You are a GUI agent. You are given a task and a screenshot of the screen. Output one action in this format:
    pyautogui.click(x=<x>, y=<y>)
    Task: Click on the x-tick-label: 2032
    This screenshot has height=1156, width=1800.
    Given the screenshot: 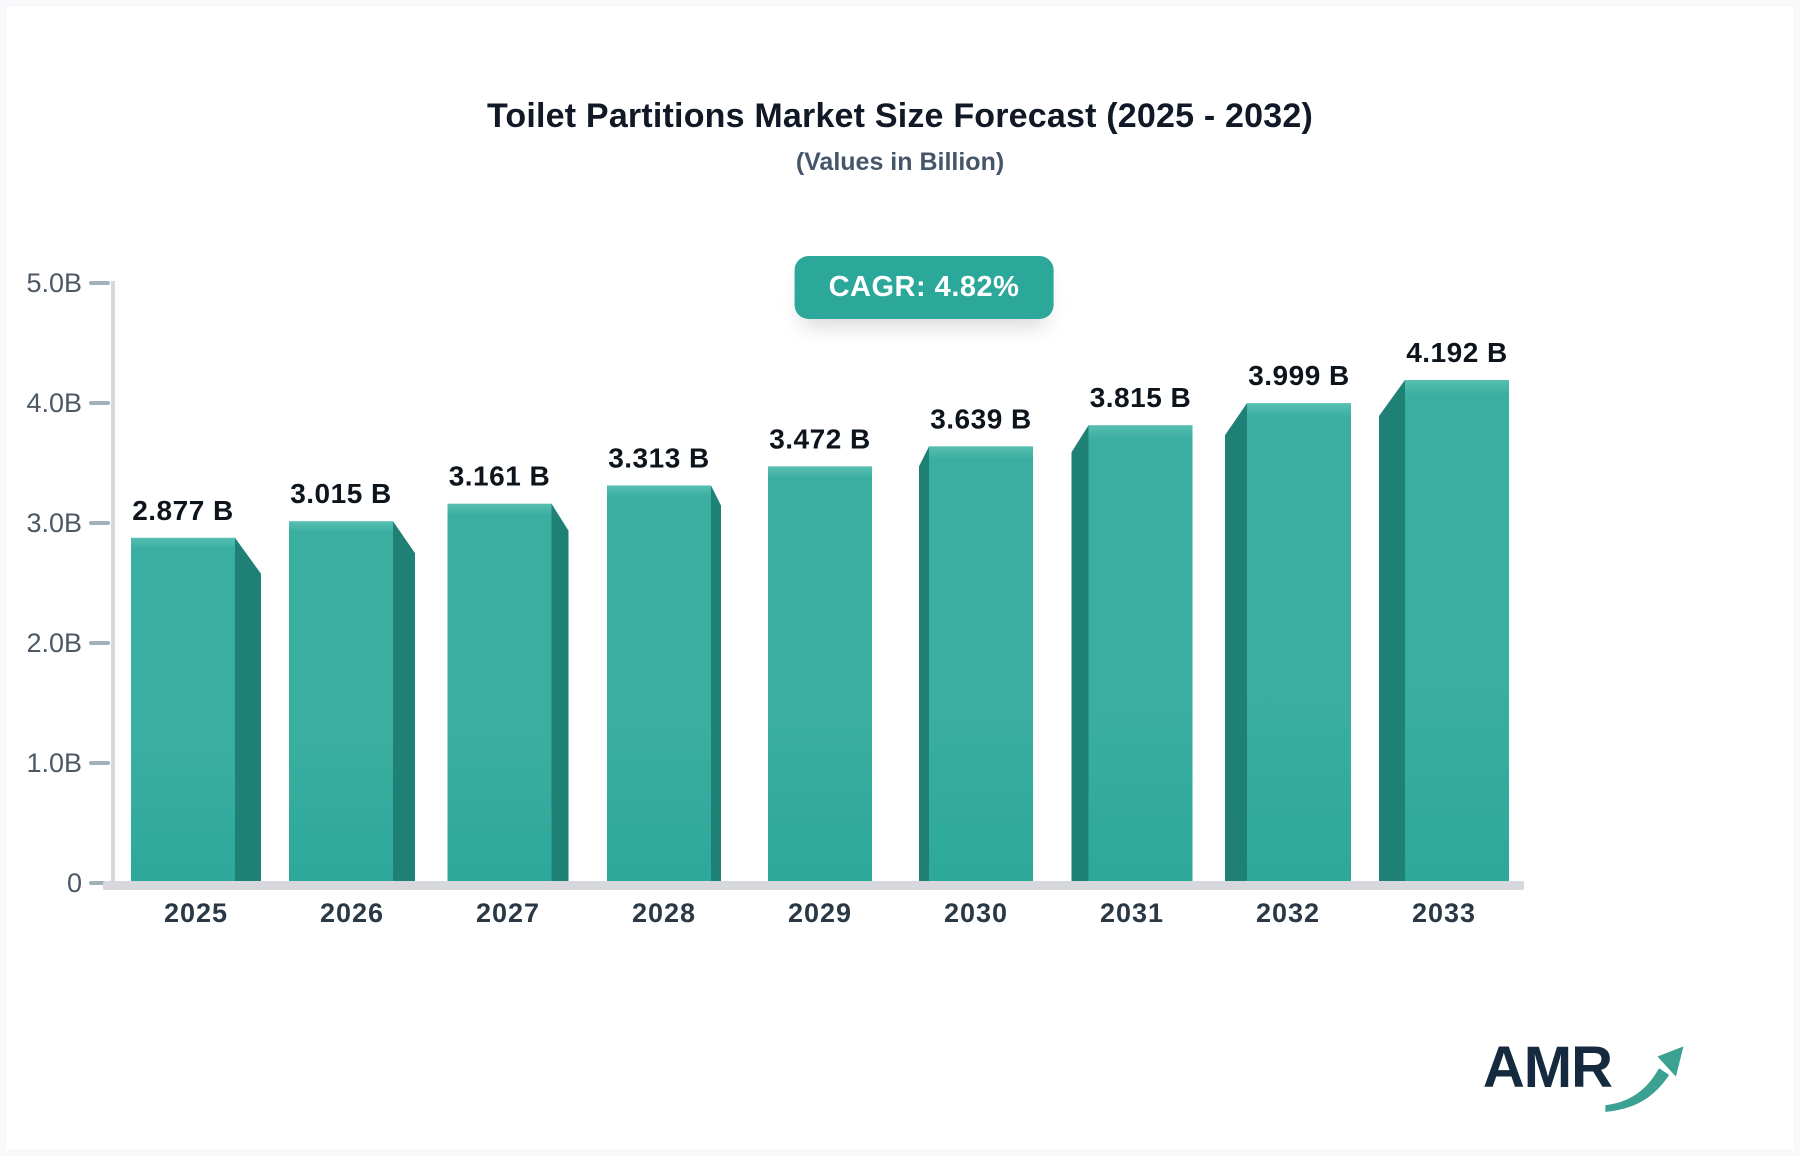 What is the action you would take?
    pyautogui.click(x=1288, y=913)
    